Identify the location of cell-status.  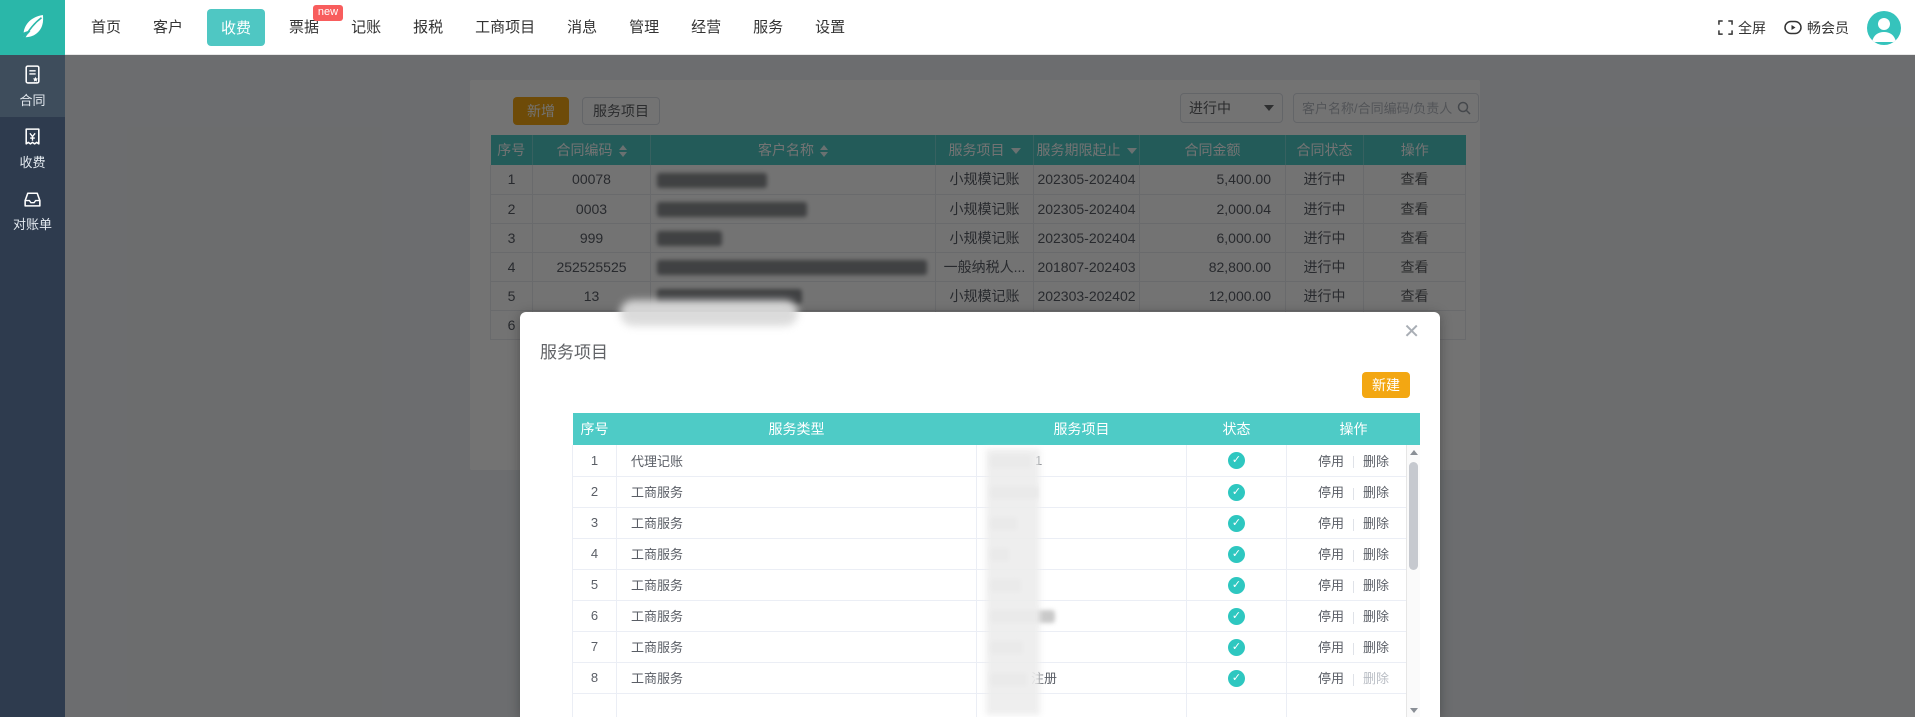
(1236, 705).